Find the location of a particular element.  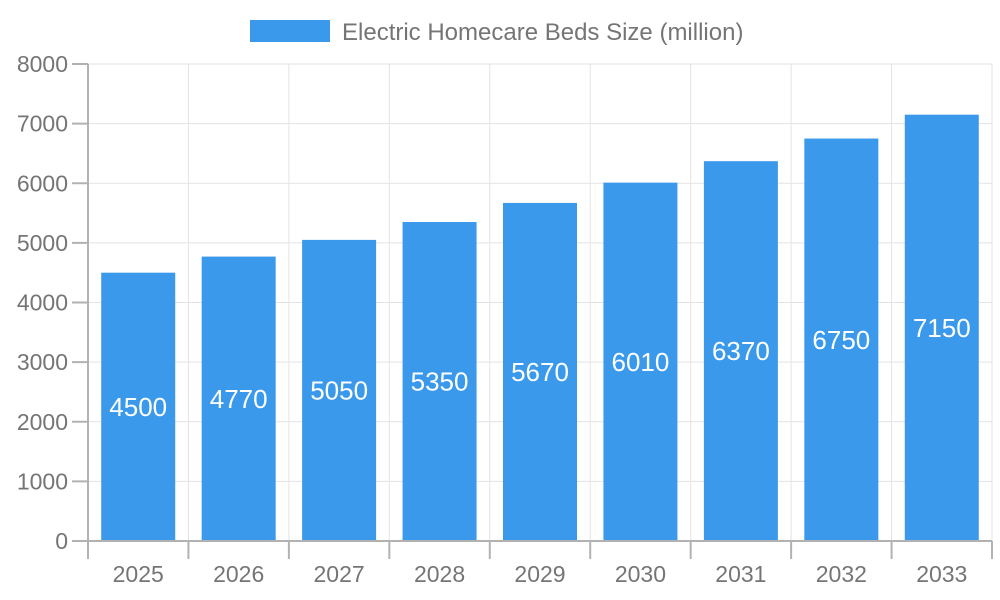

bar-value-label: 5050 is located at coordinates (339, 390).